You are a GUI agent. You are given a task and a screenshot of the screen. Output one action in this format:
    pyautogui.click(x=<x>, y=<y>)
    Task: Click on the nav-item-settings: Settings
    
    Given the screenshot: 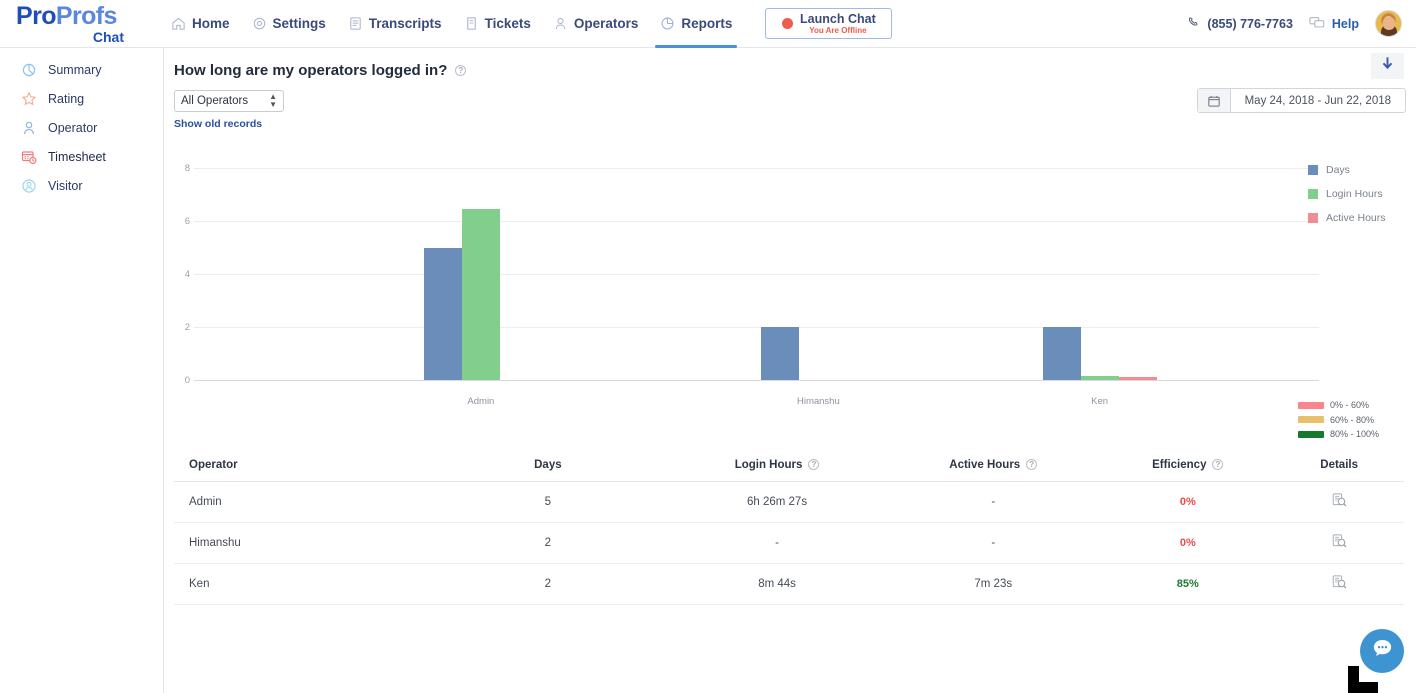 What is the action you would take?
    pyautogui.click(x=289, y=24)
    